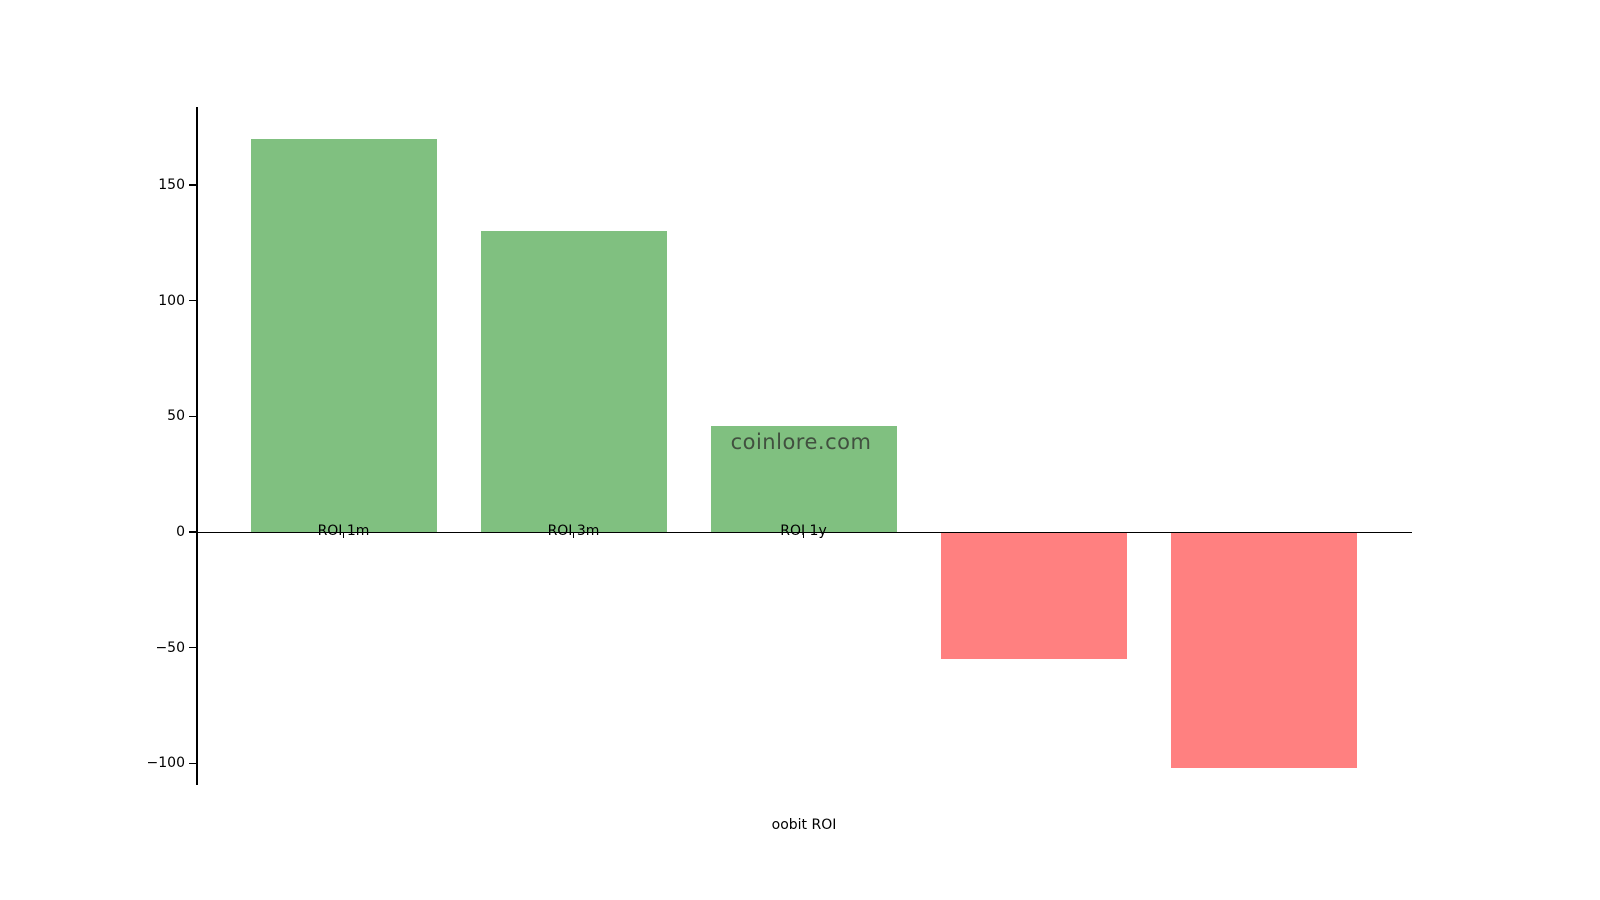 This screenshot has width=1600, height=900. I want to click on bar-roi-3m, so click(573, 381).